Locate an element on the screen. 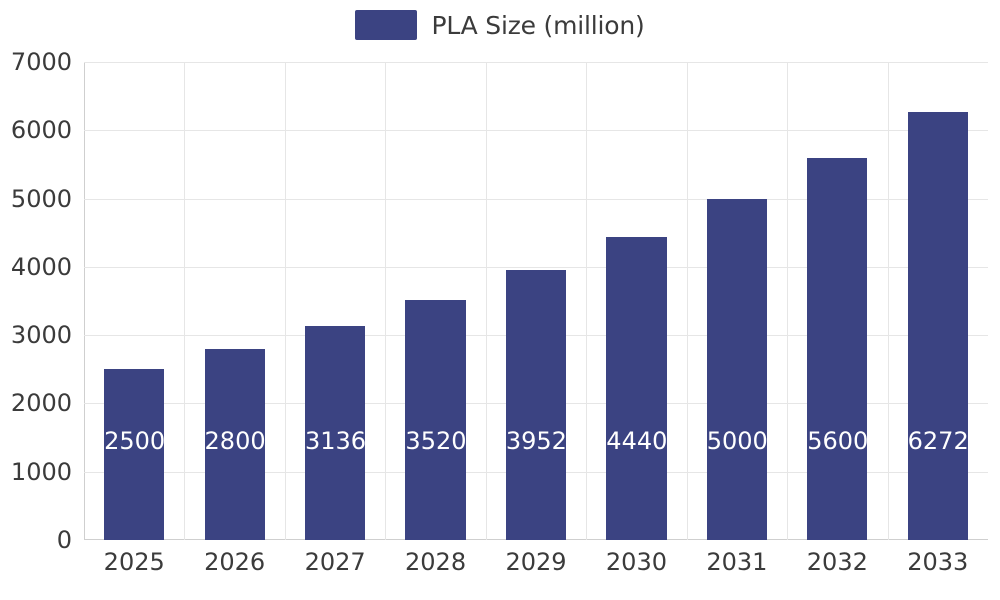 This screenshot has width=1000, height=600. bar: 2800 is located at coordinates (235, 444).